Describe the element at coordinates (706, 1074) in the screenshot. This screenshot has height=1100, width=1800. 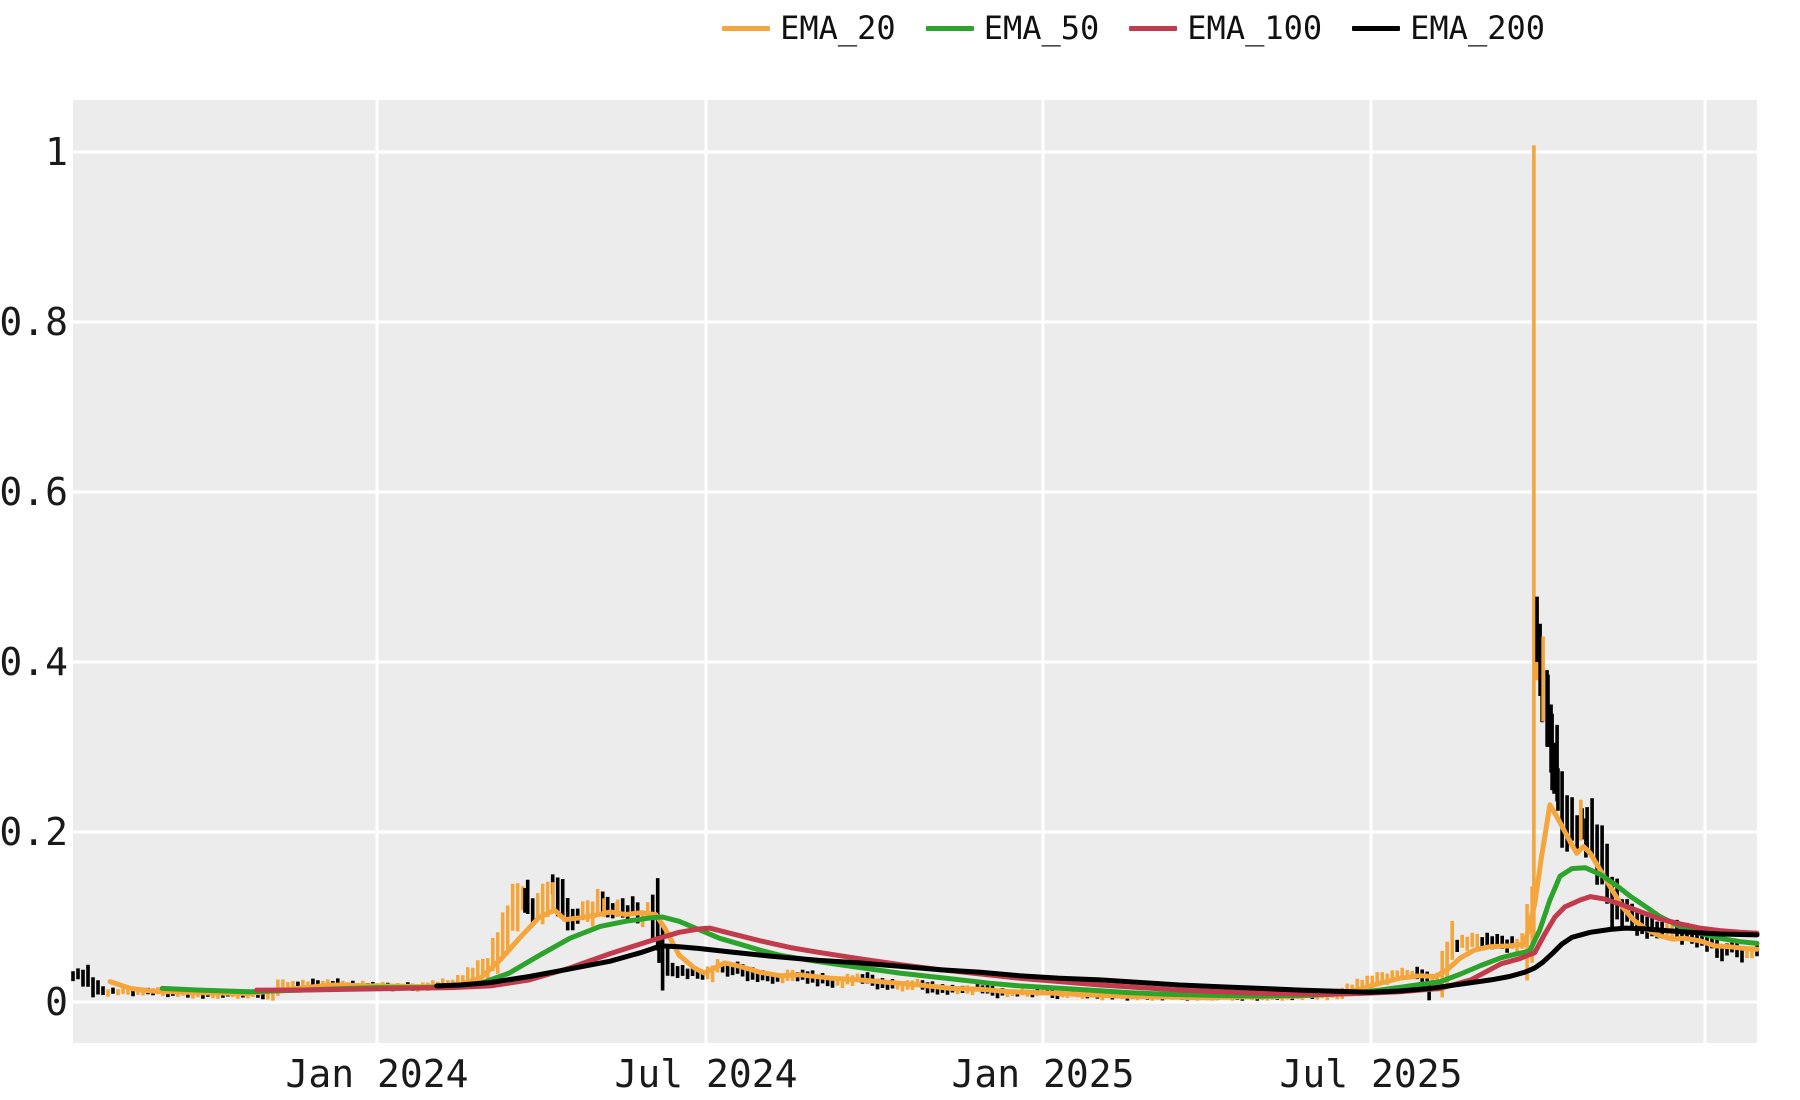
I see `x-tick-label: Jul 2024` at that location.